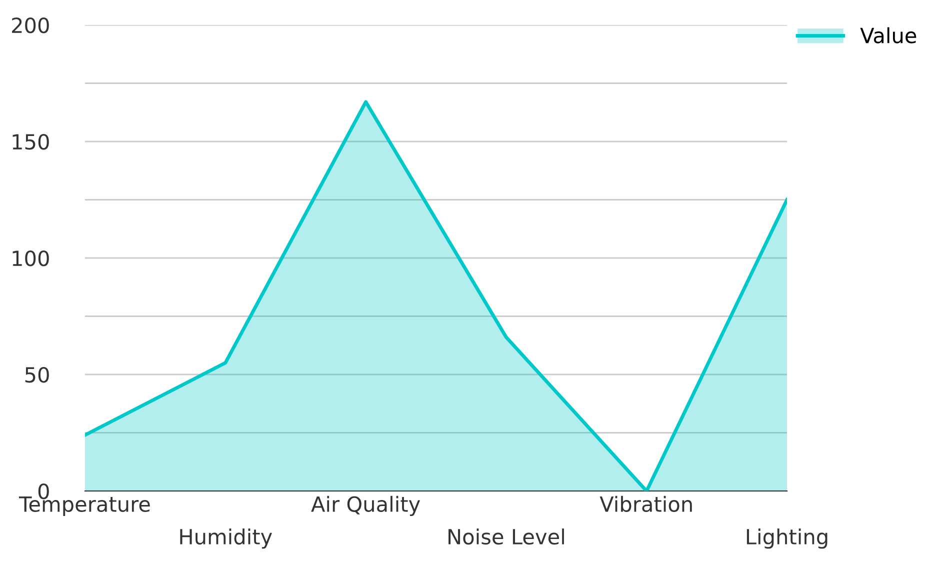  What do you see at coordinates (365, 506) in the screenshot?
I see `x-tick-label: Air Quality` at bounding box center [365, 506].